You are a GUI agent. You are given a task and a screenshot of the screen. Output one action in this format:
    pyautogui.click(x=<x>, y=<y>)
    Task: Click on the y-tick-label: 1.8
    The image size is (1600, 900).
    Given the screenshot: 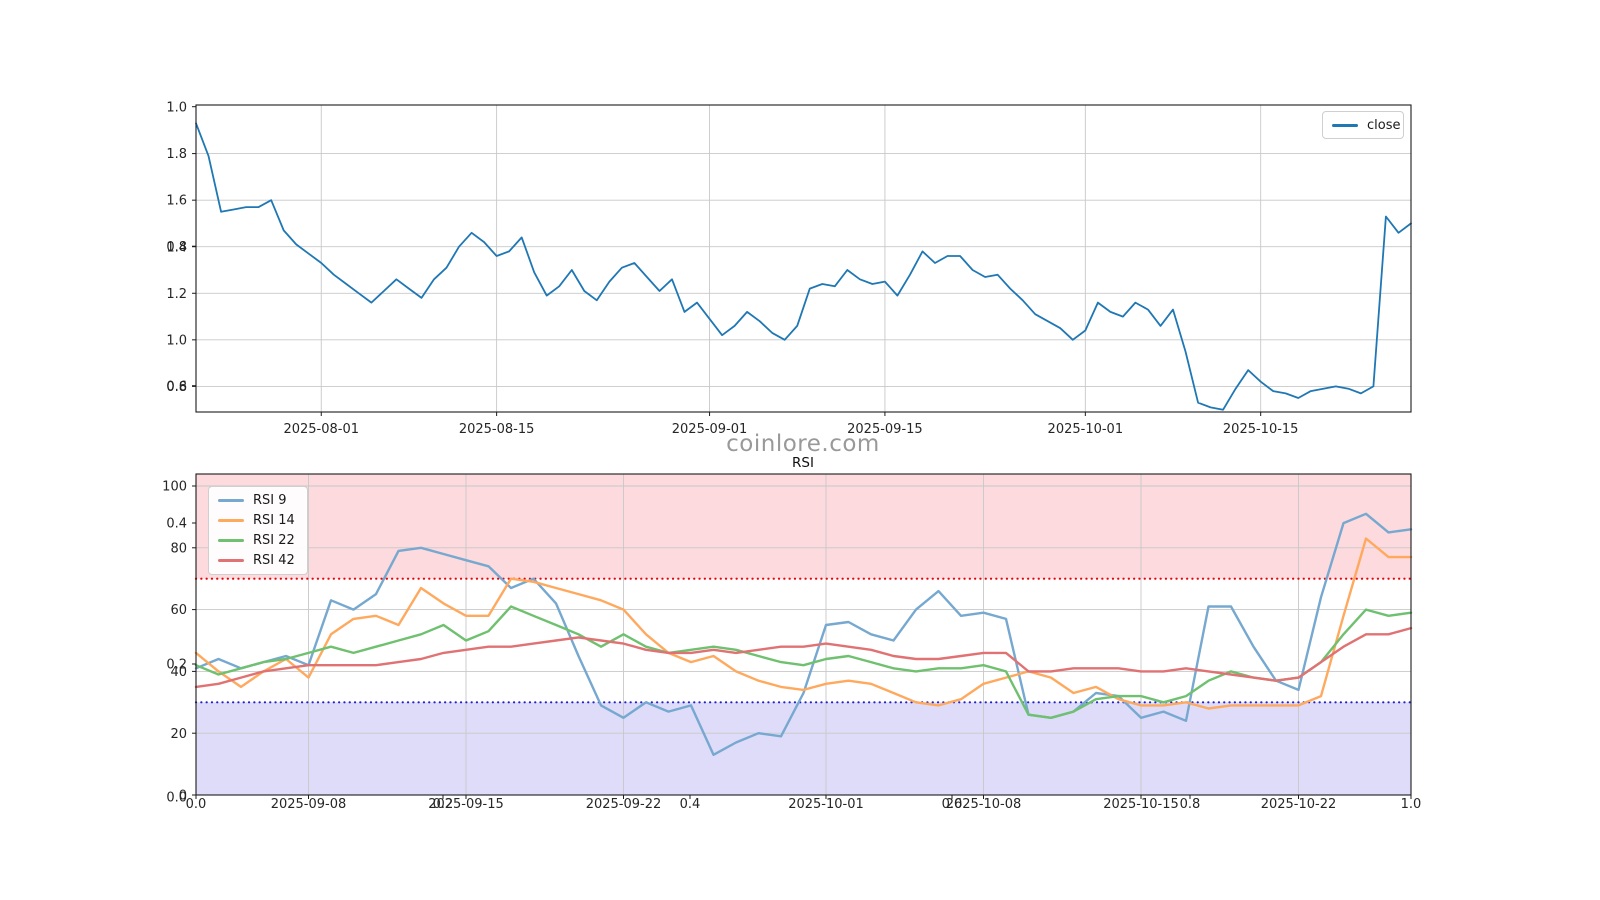 What is the action you would take?
    pyautogui.click(x=176, y=154)
    